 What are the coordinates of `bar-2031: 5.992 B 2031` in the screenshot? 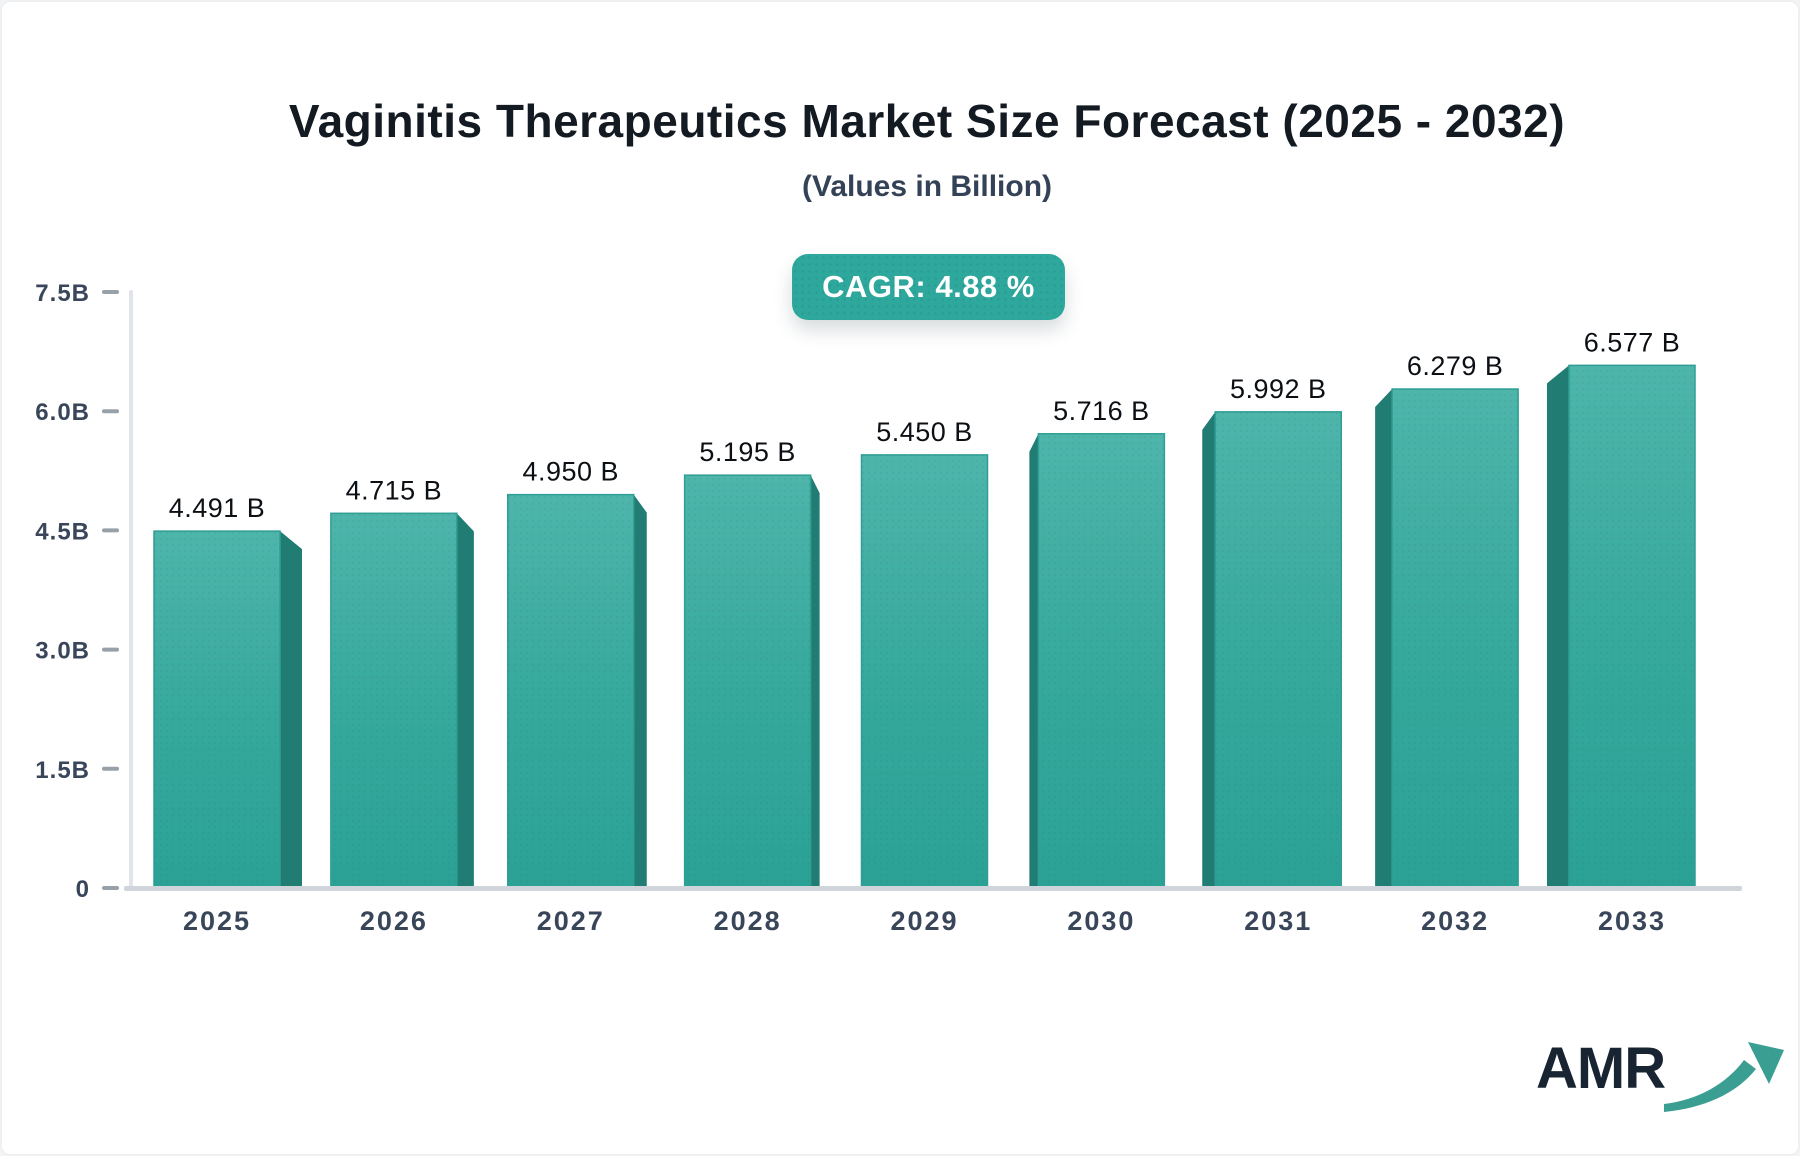 It's located at (1272, 655).